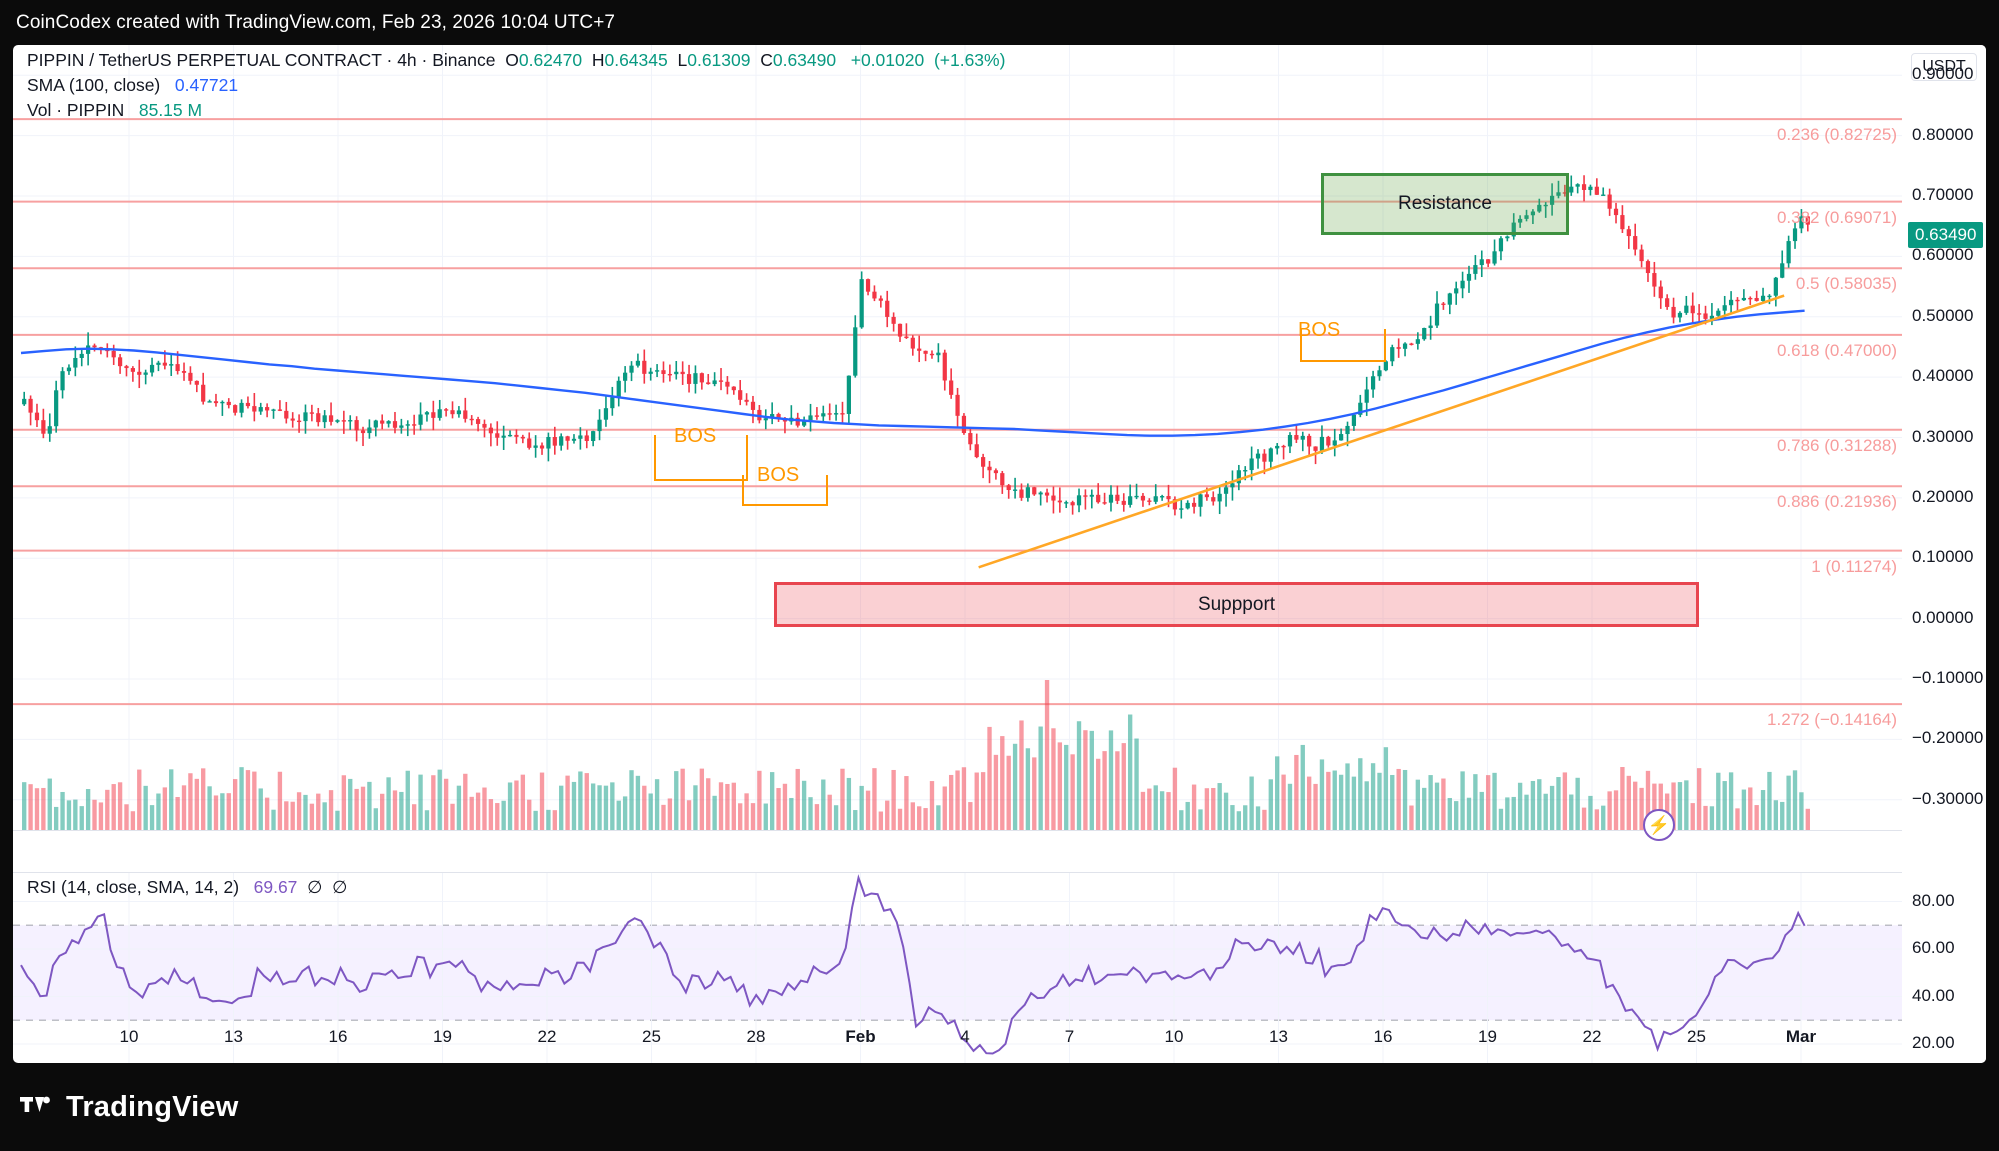  Describe the element at coordinates (76, 110) in the screenshot. I see `legend-volume-title: Vol · PIPPIN` at that location.